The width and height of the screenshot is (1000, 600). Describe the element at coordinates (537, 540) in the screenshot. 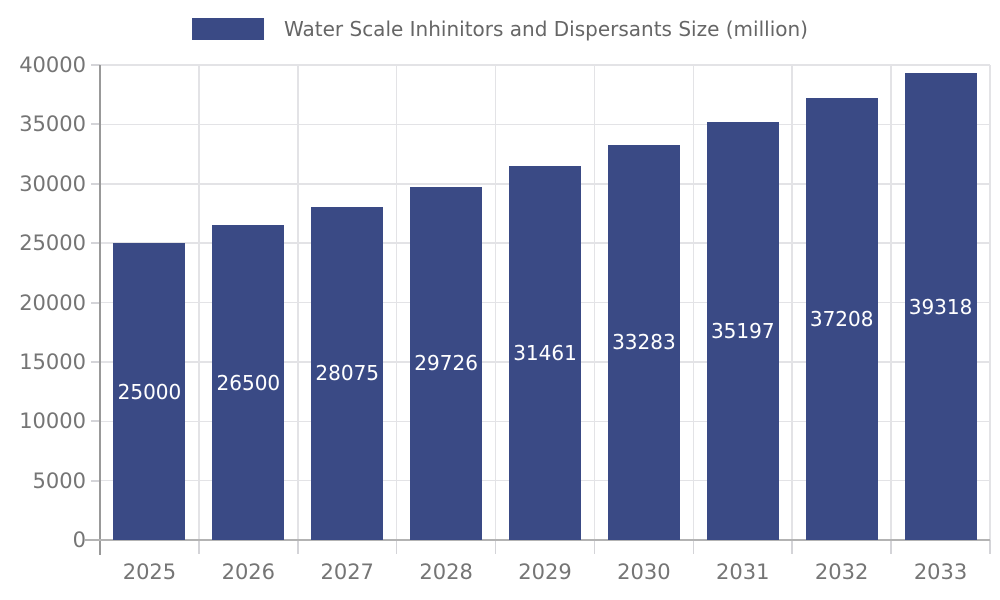

I see `x-axis-line` at that location.